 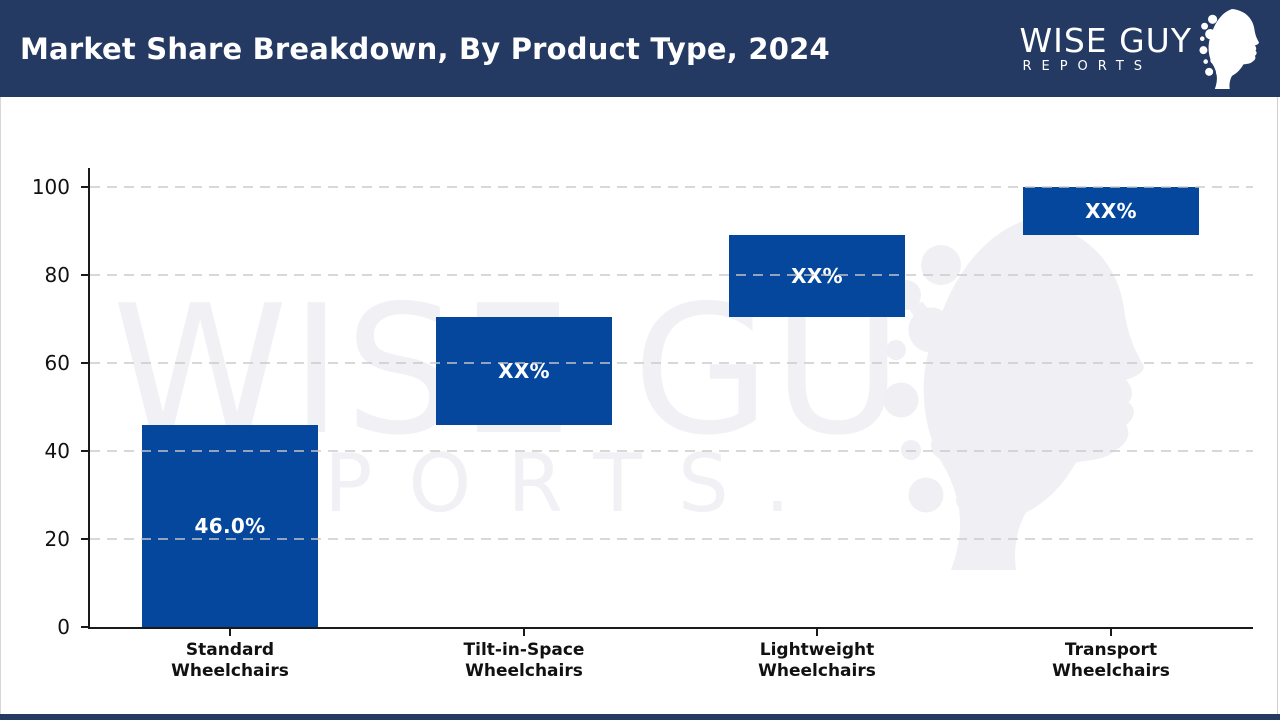 What do you see at coordinates (89, 398) in the screenshot?
I see `y-axis-line` at bounding box center [89, 398].